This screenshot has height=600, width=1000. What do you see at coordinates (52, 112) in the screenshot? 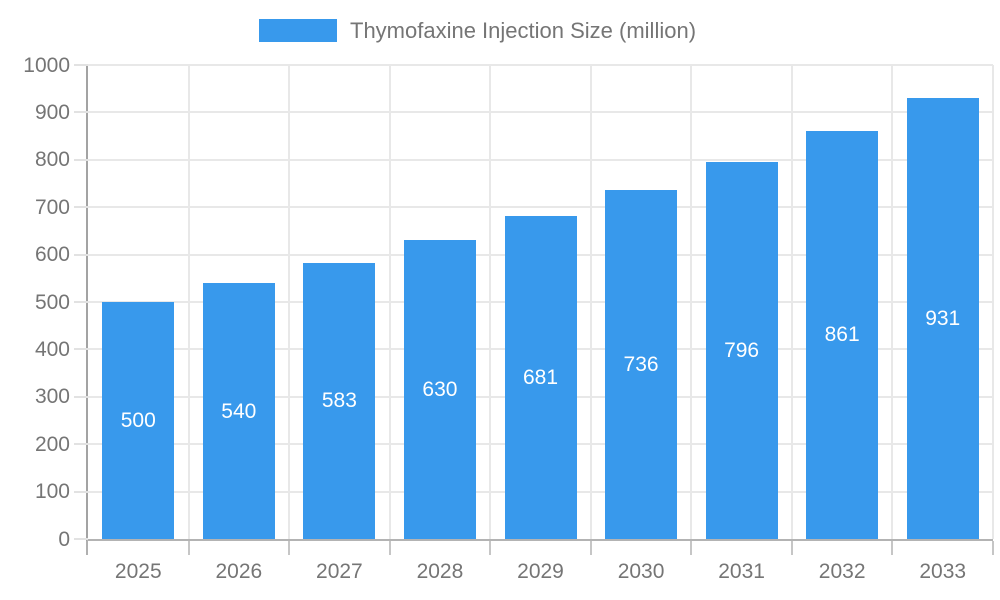
I see `y-axis-tick-label: 900` at bounding box center [52, 112].